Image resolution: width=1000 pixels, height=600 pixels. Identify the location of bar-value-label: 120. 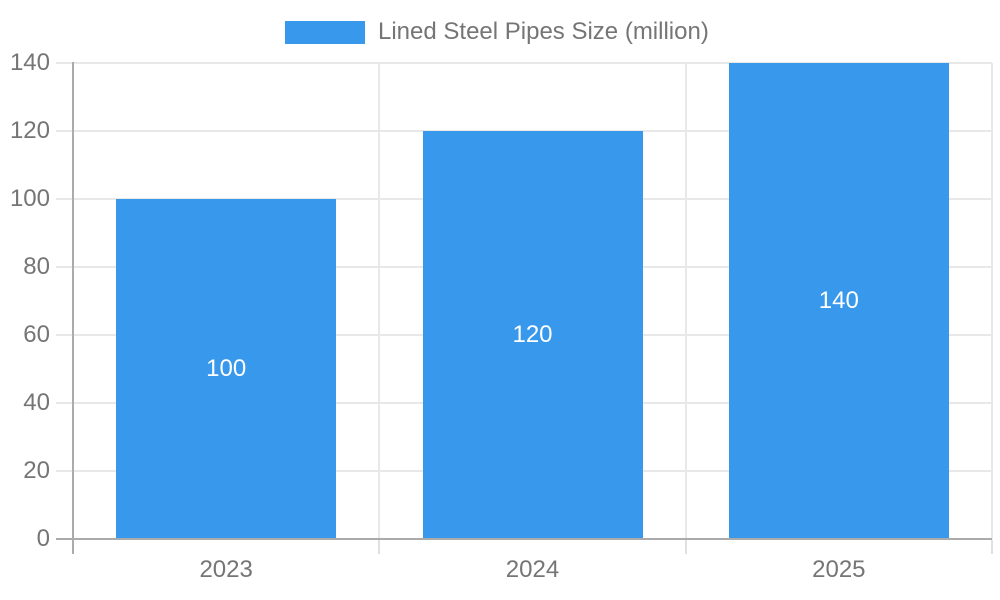
(532, 334).